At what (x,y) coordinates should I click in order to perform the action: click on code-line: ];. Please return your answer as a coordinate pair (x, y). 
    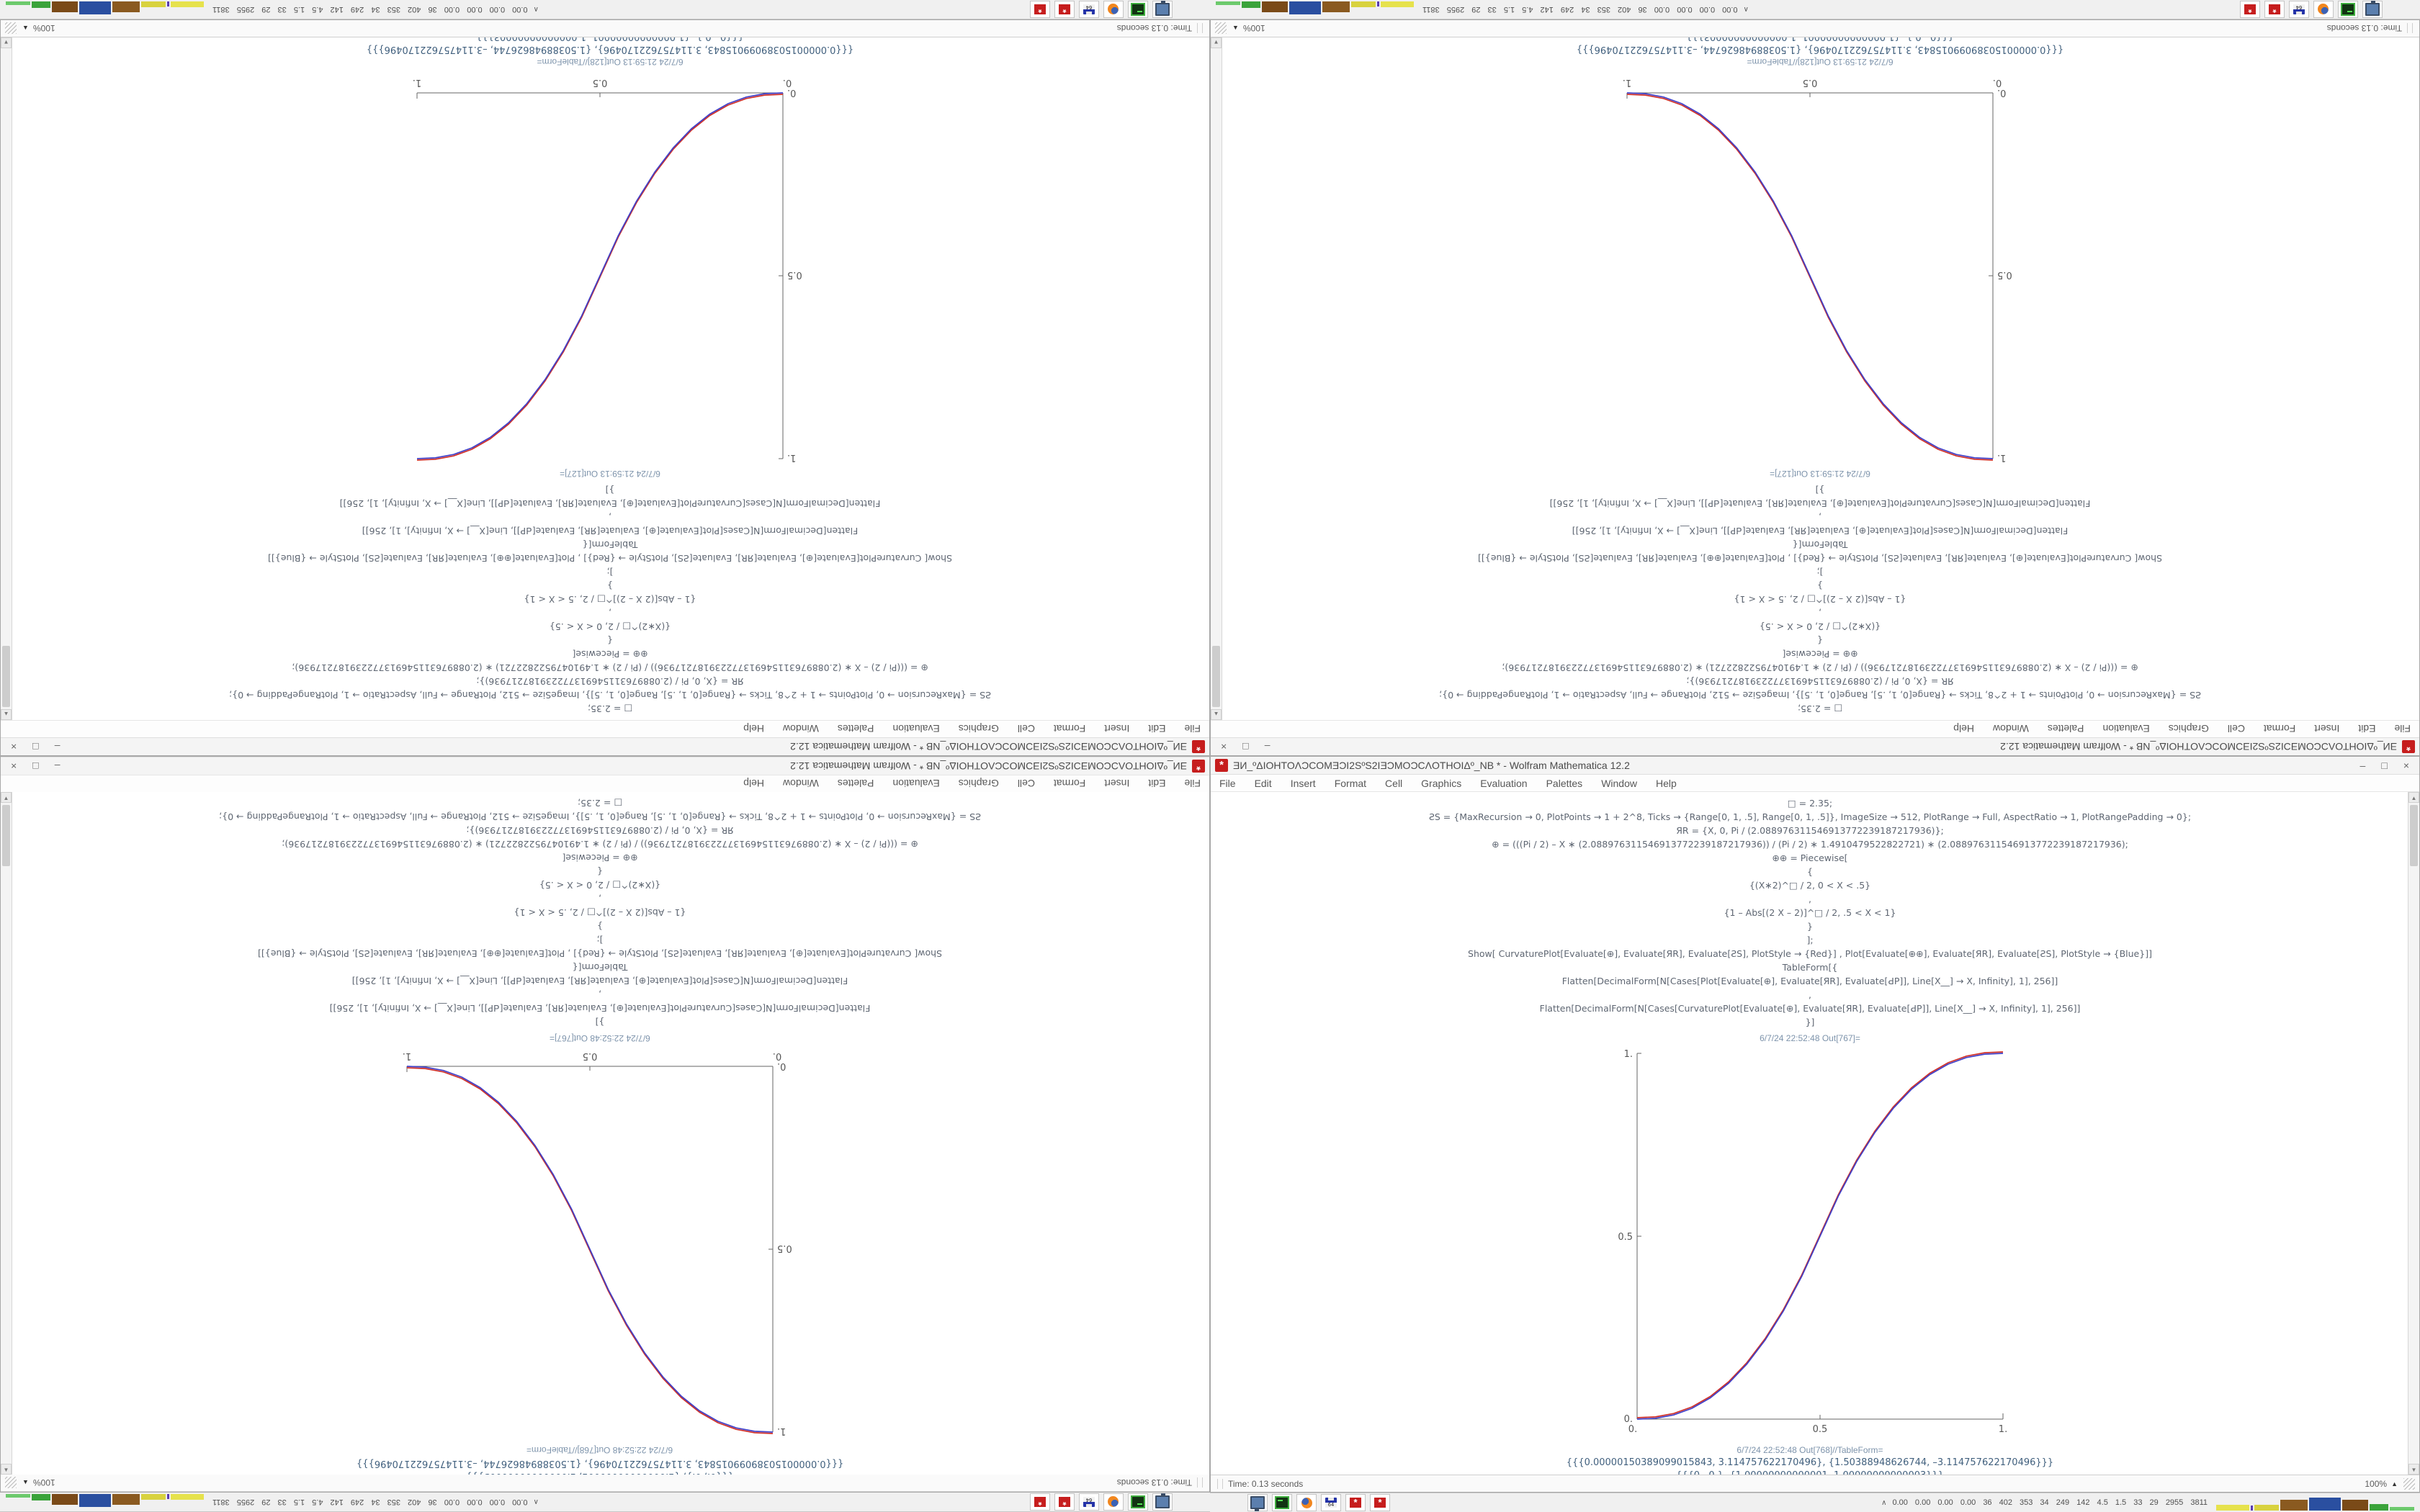
    Looking at the image, I should click on (1820, 572).